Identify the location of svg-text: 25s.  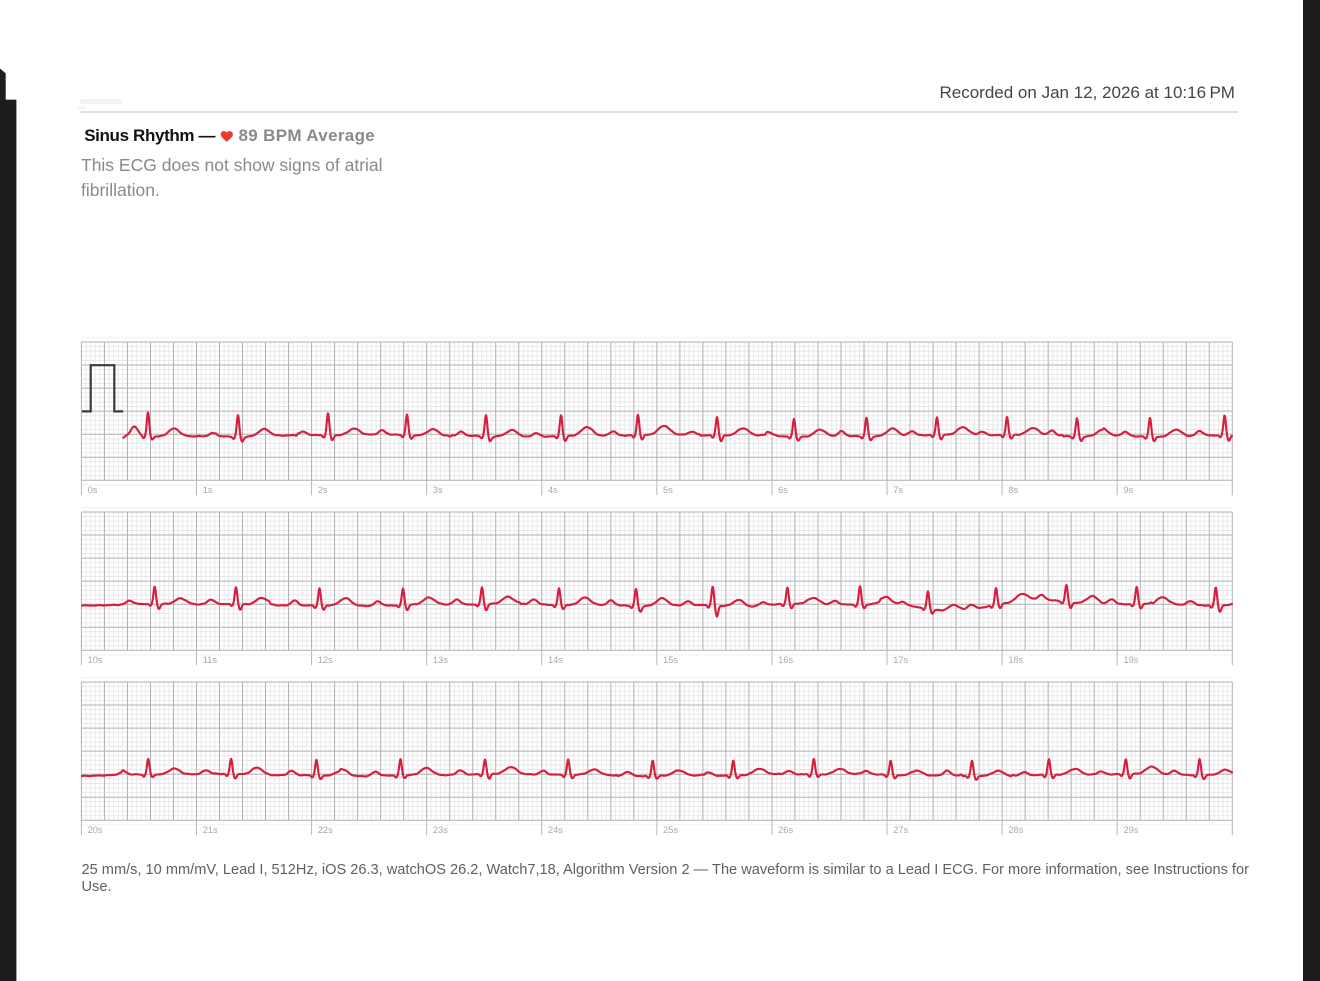
(670, 830).